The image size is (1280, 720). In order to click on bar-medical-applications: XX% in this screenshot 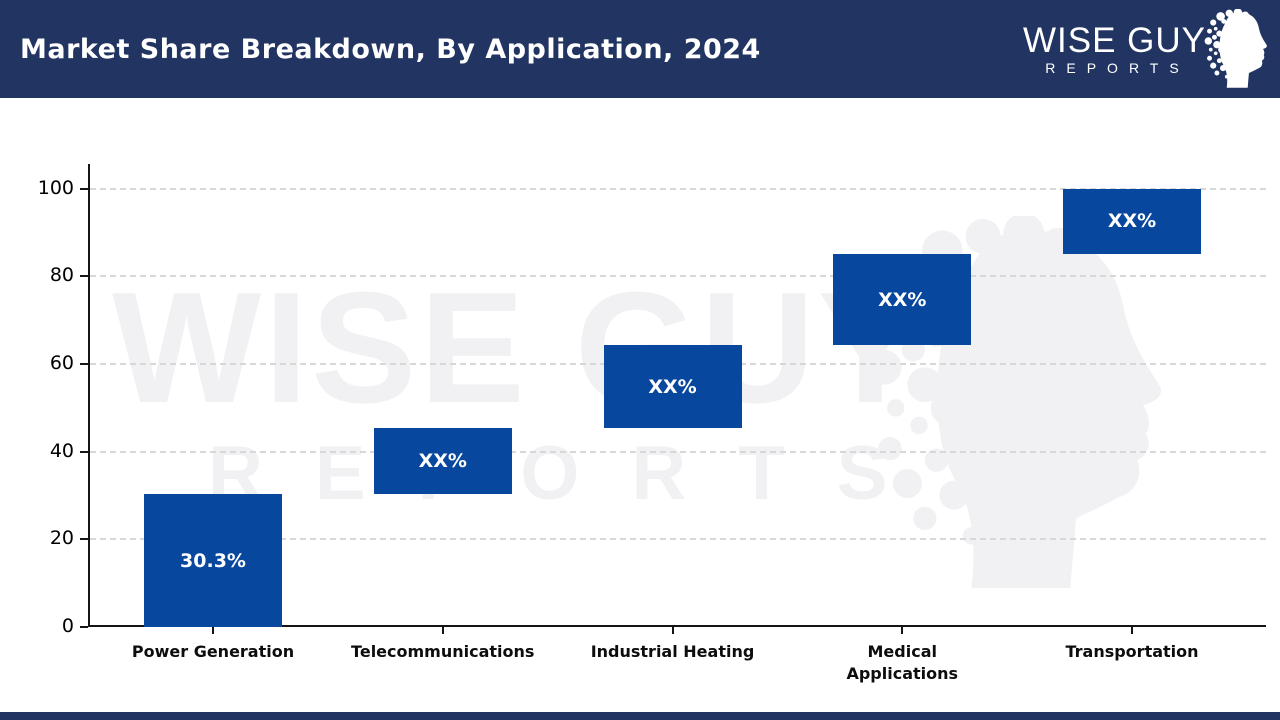, I will do `click(902, 300)`.